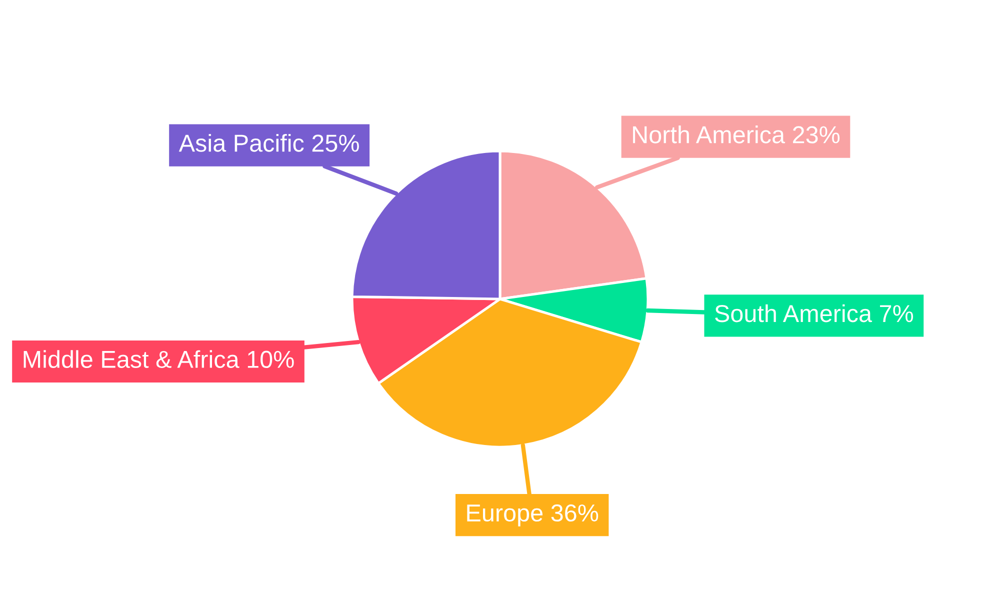 Image resolution: width=1000 pixels, height=600 pixels. I want to click on slice-label: South America 7%, so click(814, 313).